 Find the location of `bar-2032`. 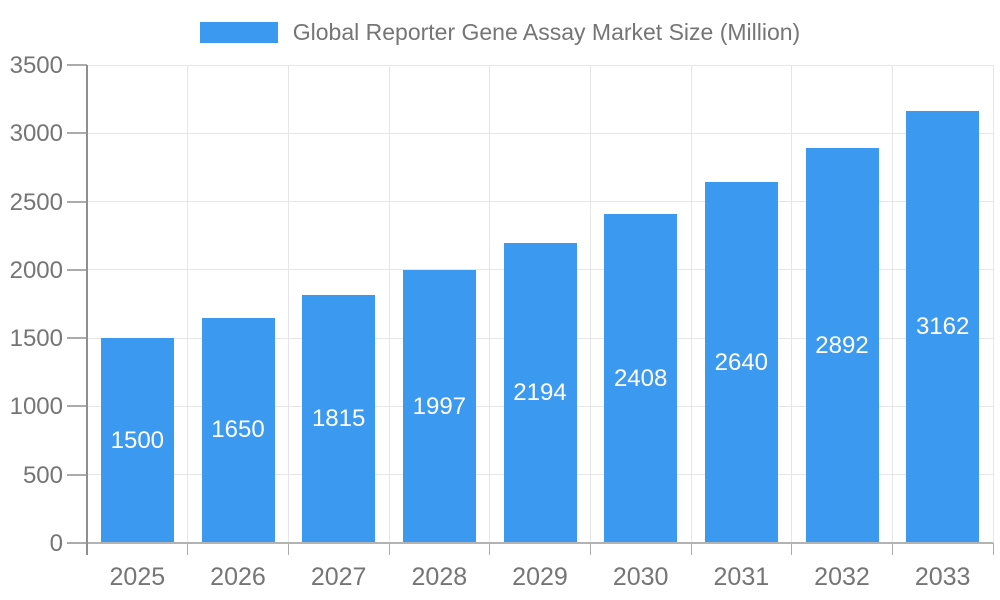

bar-2032 is located at coordinates (842, 345).